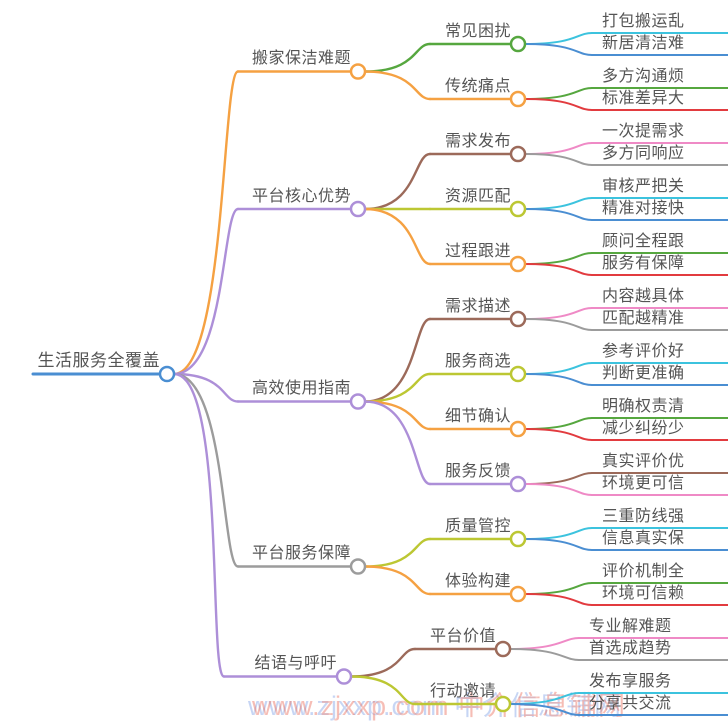 Image resolution: width=728 pixels, height=727 pixels. I want to click on subtopic-node: 传统痛点, so click(477, 86).